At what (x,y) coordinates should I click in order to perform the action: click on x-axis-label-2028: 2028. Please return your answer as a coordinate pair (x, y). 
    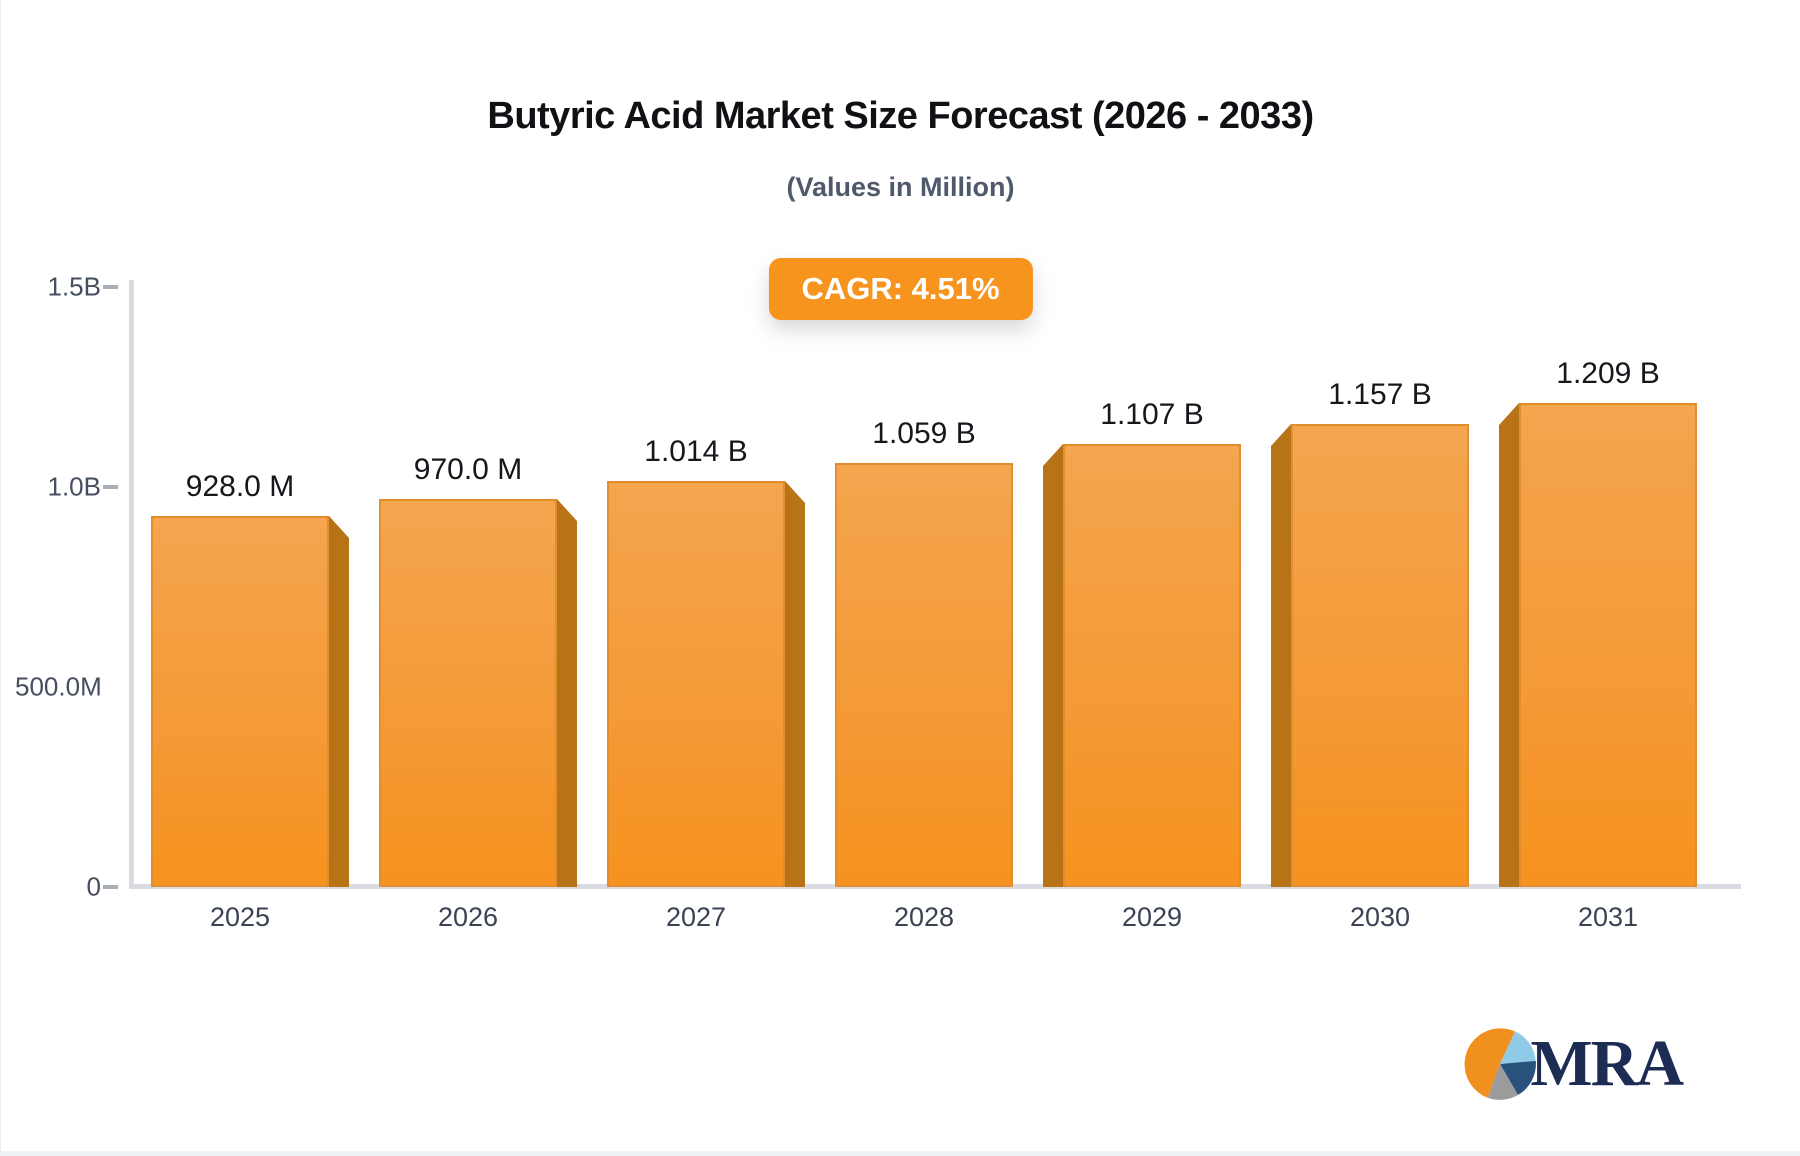
    Looking at the image, I should click on (924, 917).